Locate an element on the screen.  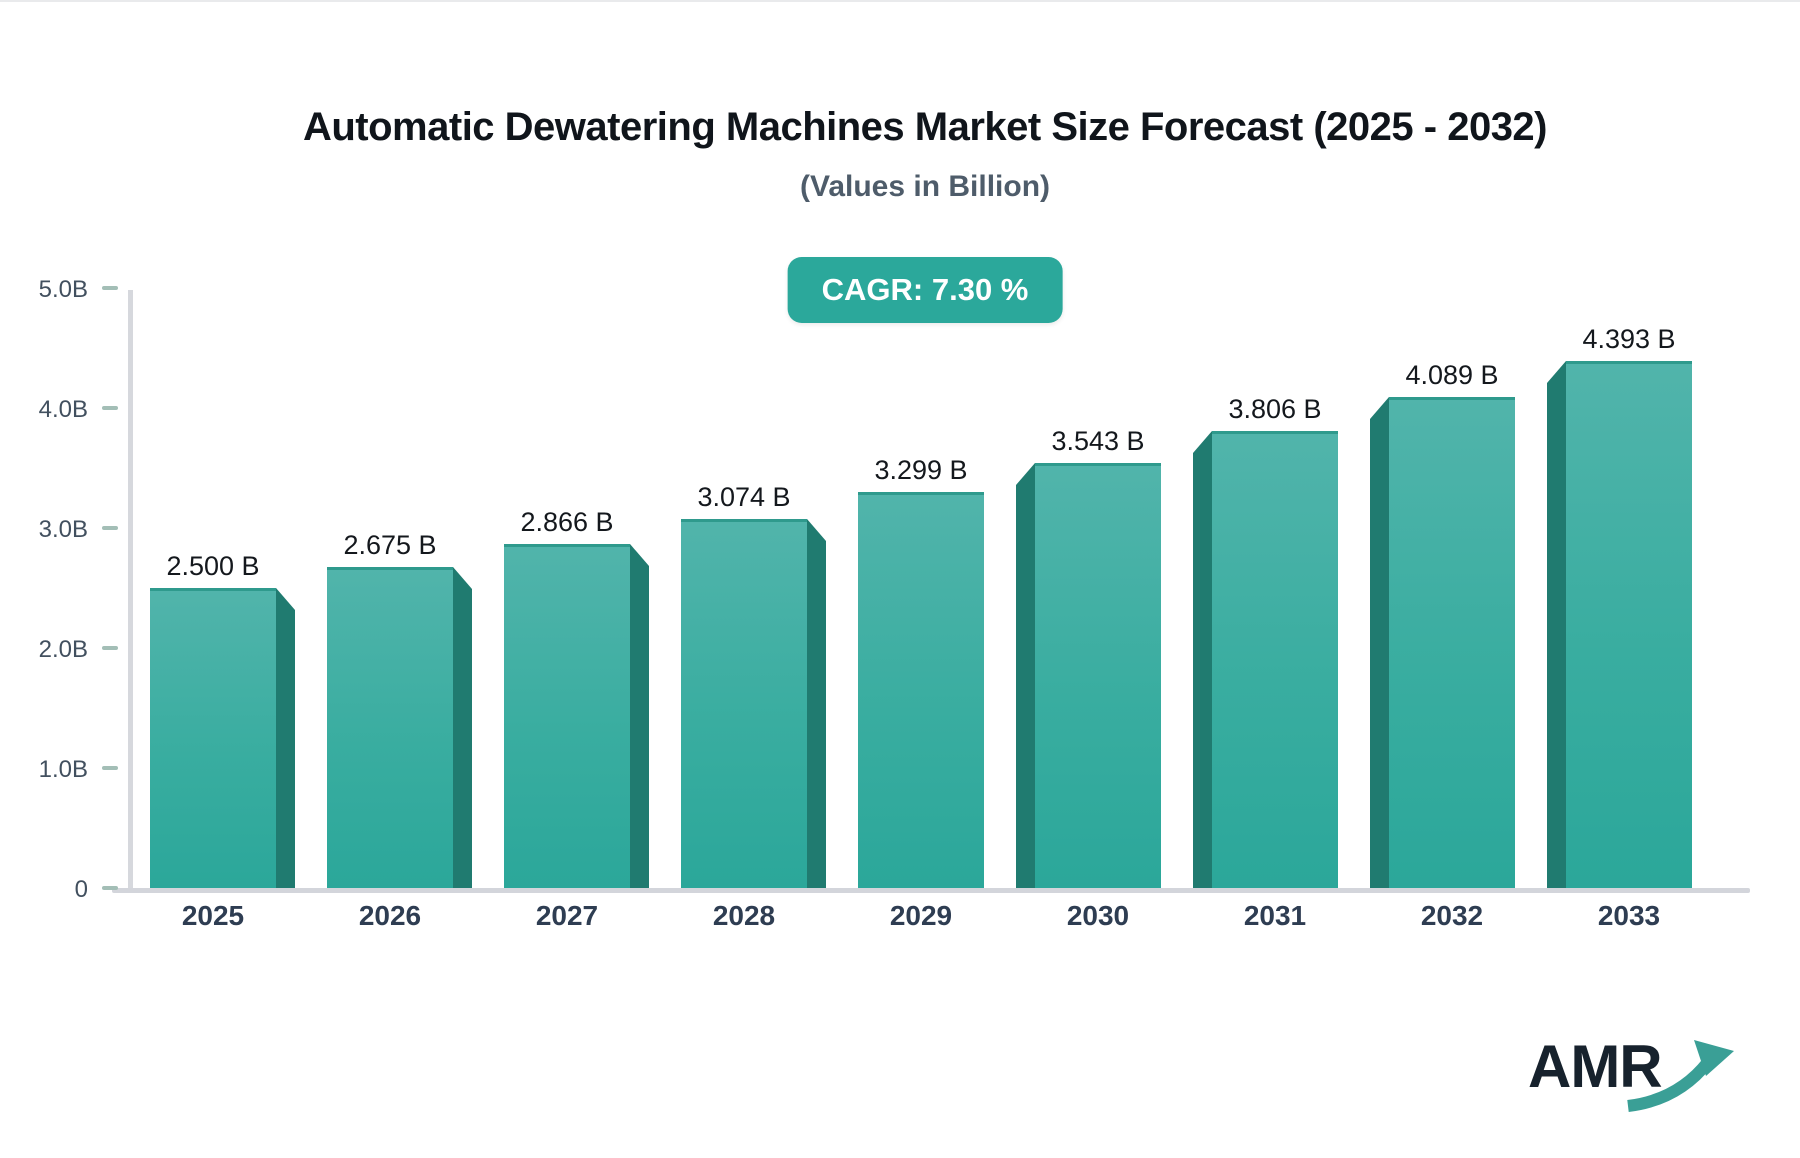
bar-value-label: 4.393 B is located at coordinates (1629, 339).